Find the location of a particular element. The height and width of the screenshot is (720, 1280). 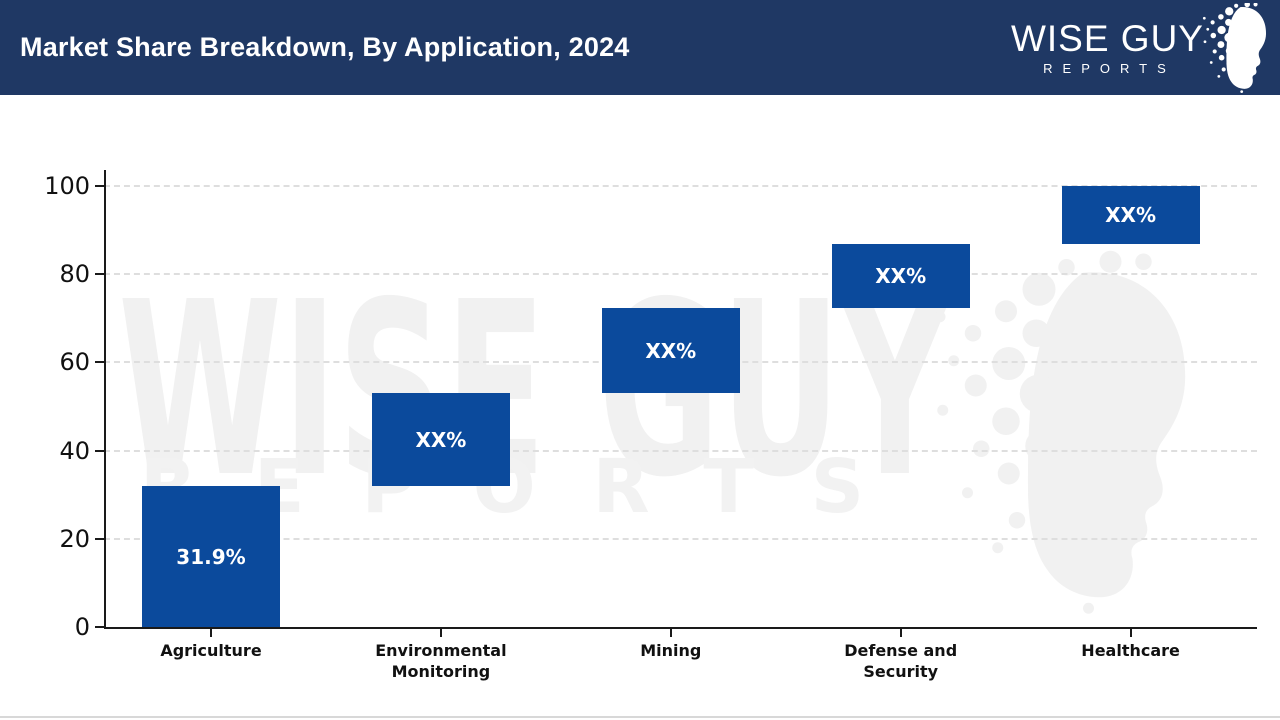

logo-text: WISE GUY REPORTS is located at coordinates (1107, 48).